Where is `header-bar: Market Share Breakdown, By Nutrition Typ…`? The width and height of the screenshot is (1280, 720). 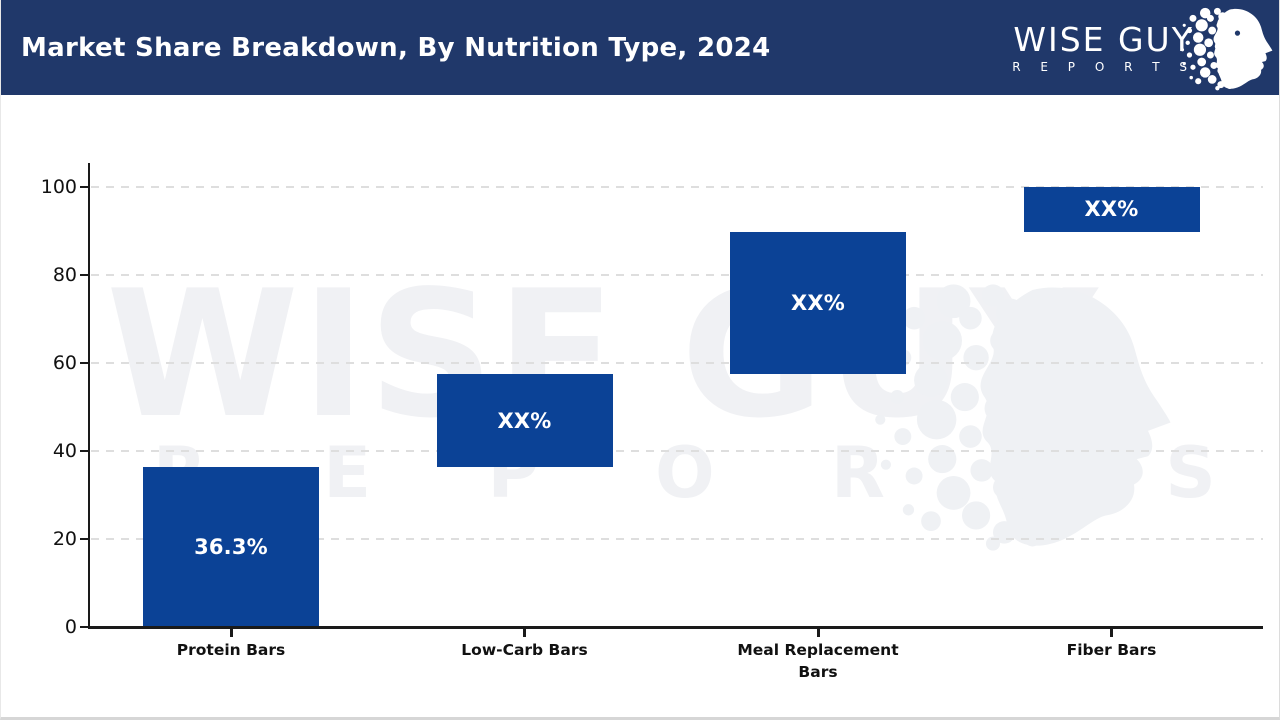
header-bar: Market Share Breakdown, By Nutrition Typ… is located at coordinates (640, 47).